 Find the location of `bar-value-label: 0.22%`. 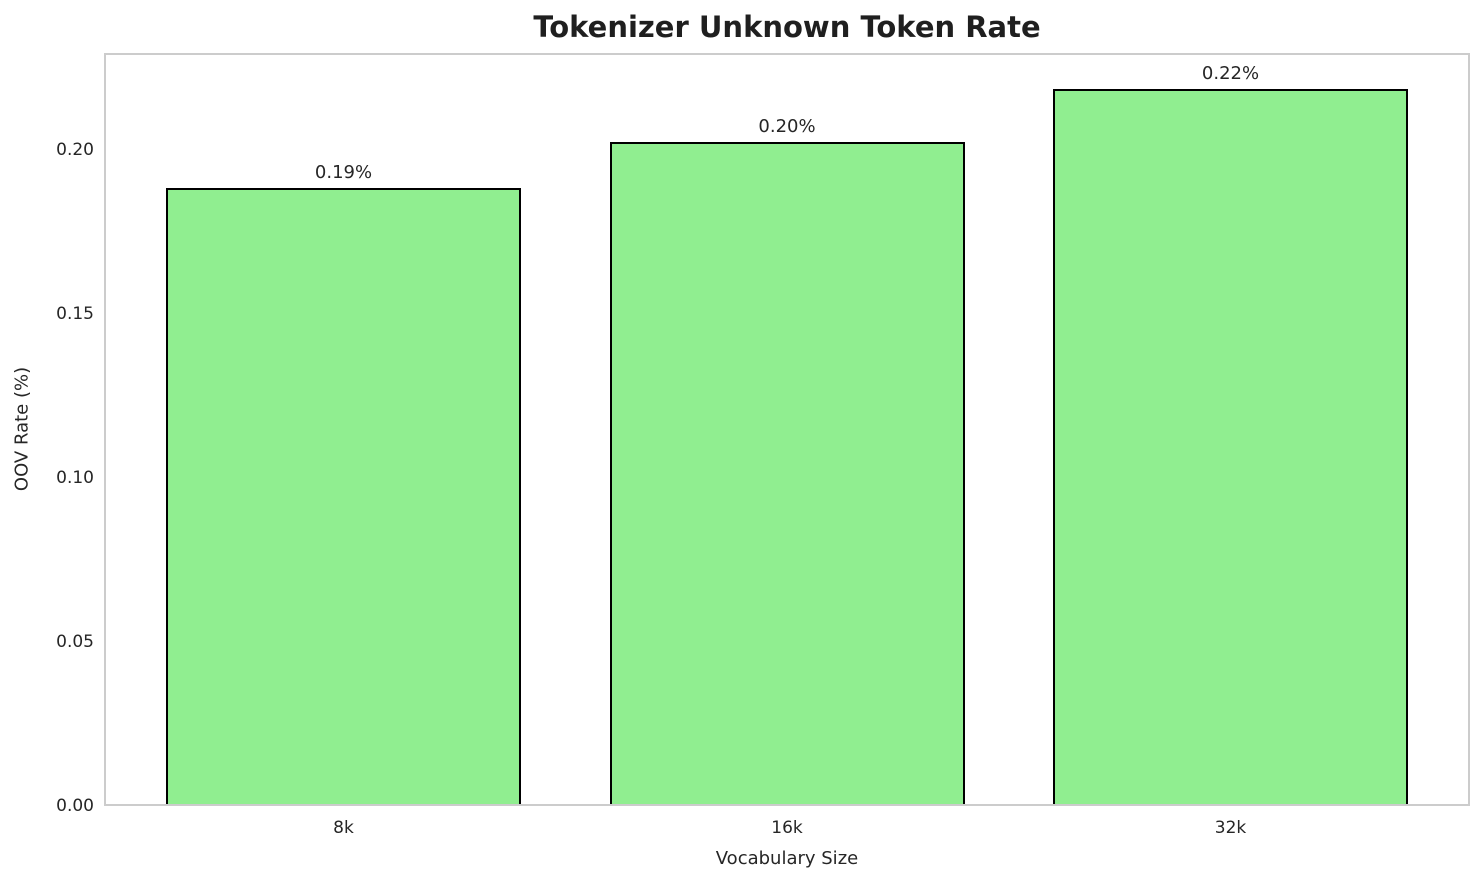

bar-value-label: 0.22% is located at coordinates (1230, 74).